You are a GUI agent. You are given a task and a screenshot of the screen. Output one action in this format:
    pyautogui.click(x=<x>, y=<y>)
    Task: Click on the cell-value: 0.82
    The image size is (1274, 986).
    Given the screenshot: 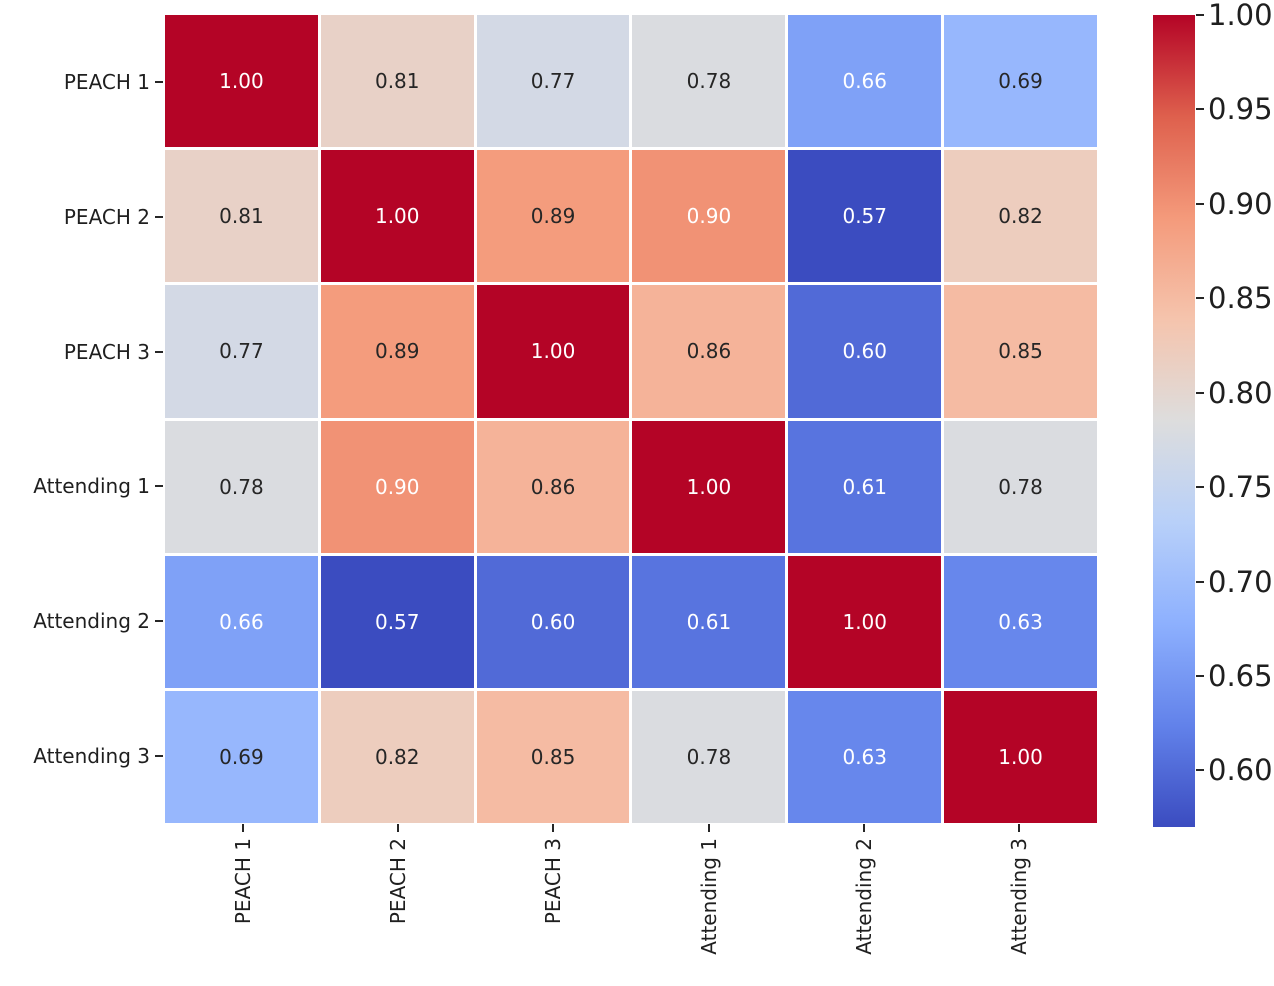 What is the action you would take?
    pyautogui.click(x=397, y=756)
    